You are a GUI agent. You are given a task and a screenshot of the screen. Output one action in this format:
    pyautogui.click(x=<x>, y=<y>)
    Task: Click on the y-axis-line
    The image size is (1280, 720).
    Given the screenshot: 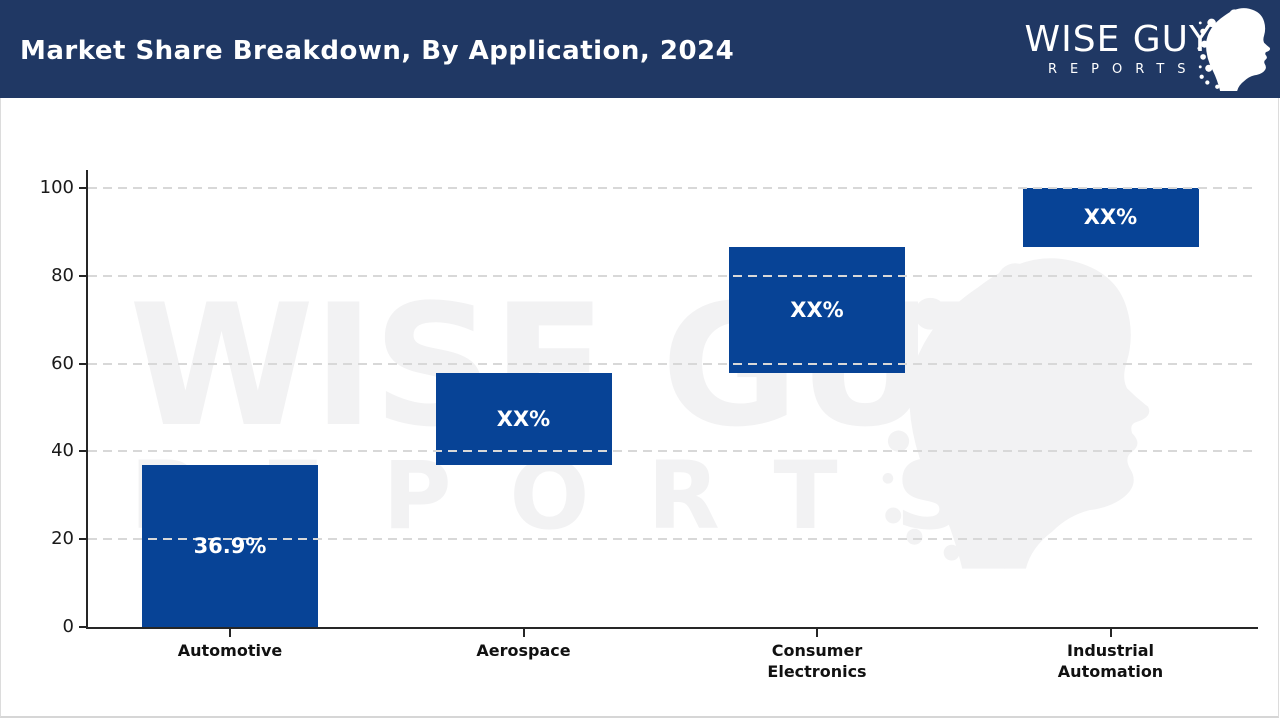 What is the action you would take?
    pyautogui.click(x=87, y=399)
    